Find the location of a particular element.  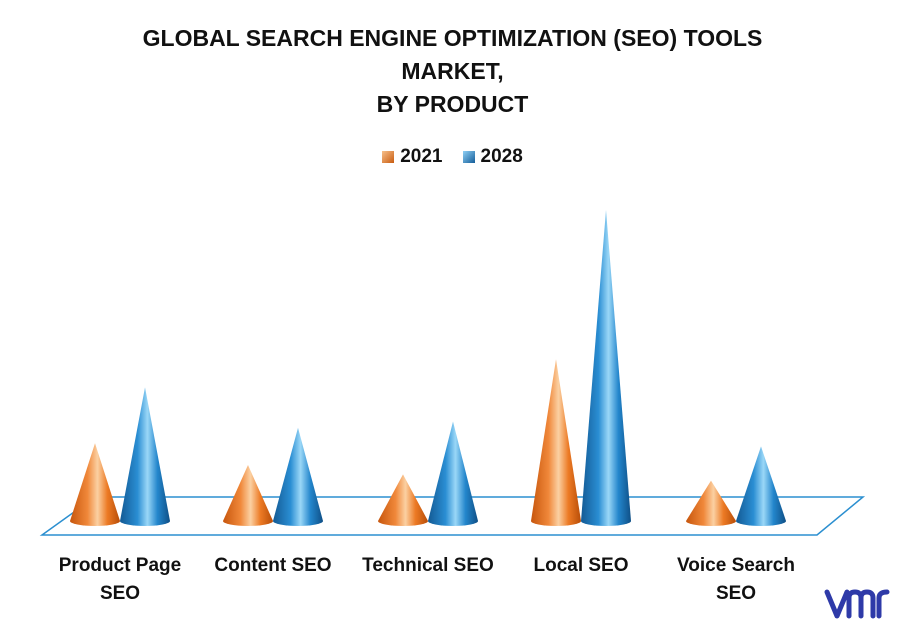

chart-title-line-2: MARKET, is located at coordinates (452, 71).